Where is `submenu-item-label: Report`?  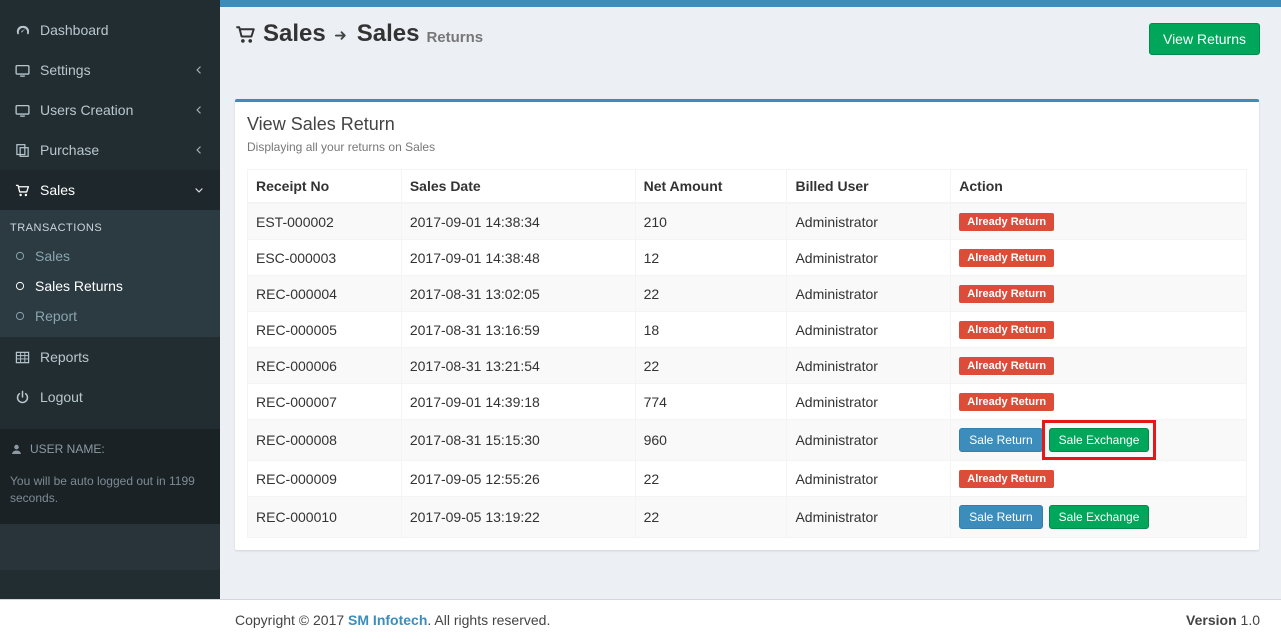 submenu-item-label: Report is located at coordinates (56, 316).